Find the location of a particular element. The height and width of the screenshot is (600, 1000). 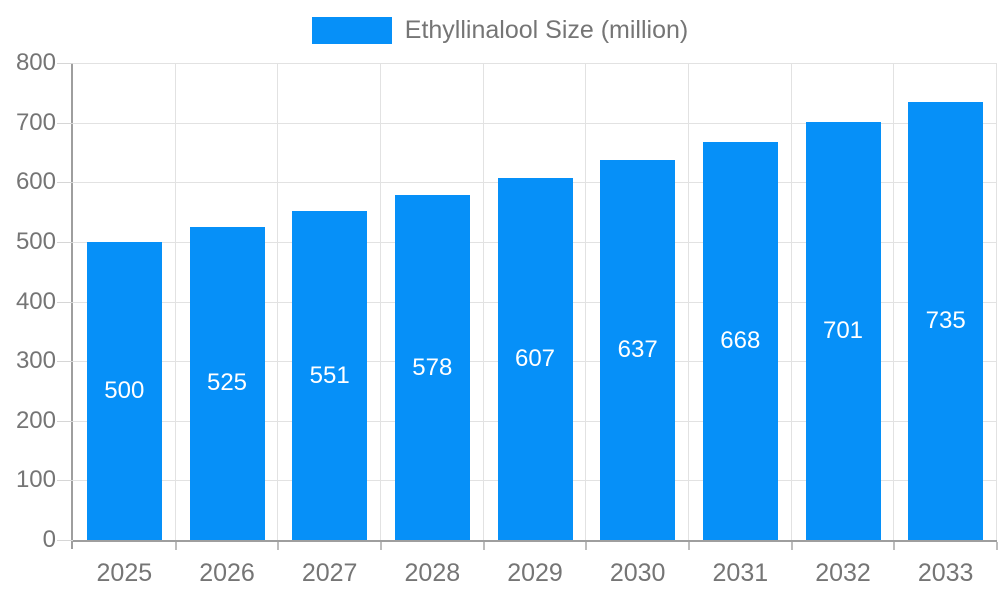

bar-2033: 735 is located at coordinates (946, 320).